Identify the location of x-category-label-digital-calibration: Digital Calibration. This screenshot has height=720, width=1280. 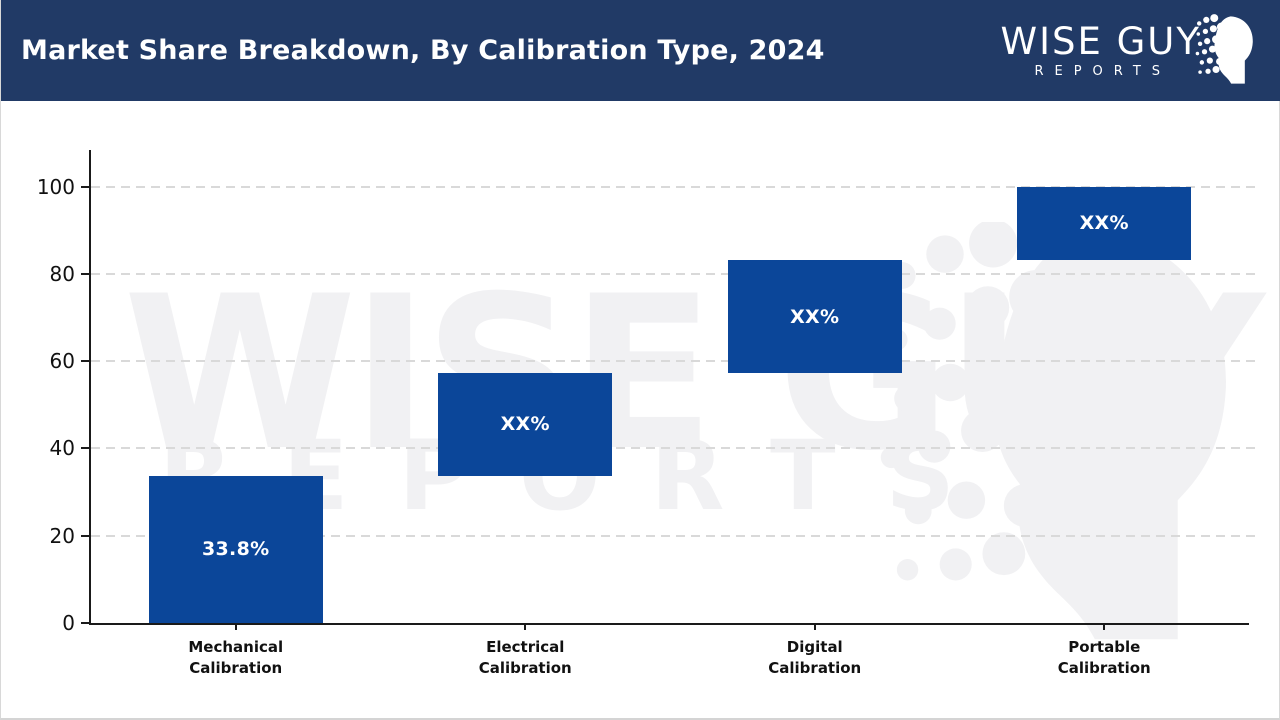
(815, 658).